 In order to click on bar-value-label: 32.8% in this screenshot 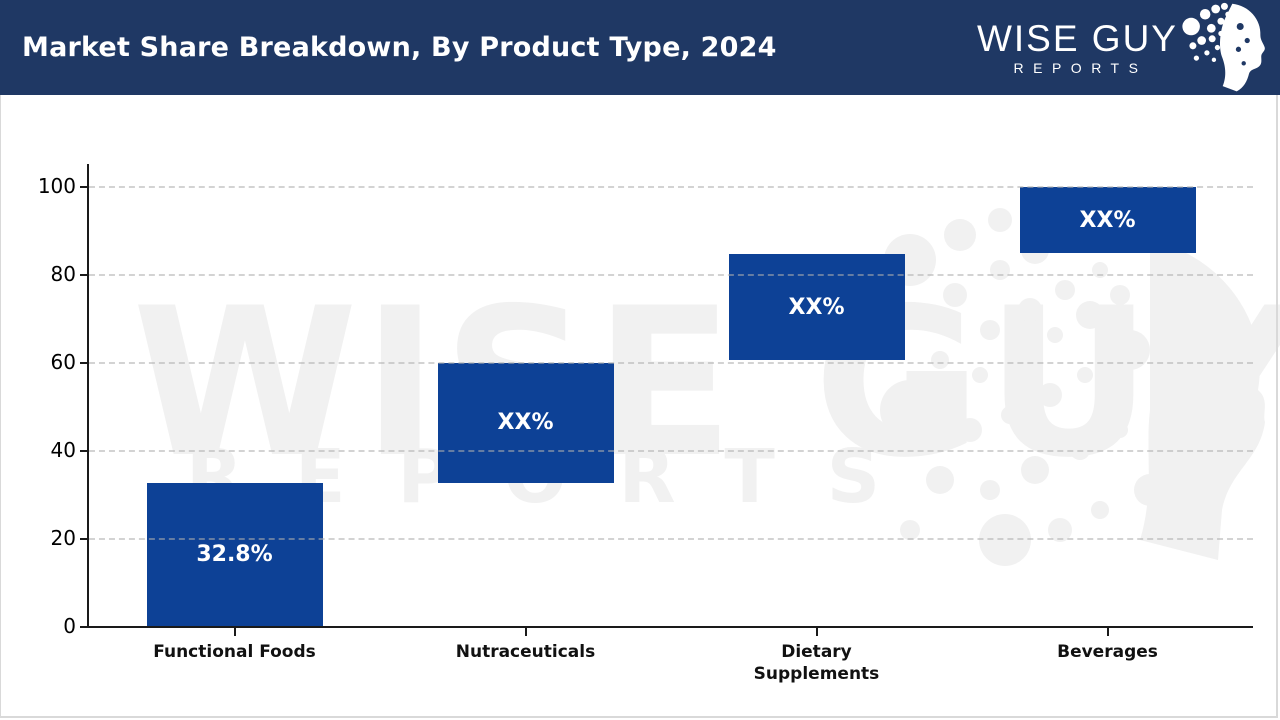, I will do `click(234, 555)`.